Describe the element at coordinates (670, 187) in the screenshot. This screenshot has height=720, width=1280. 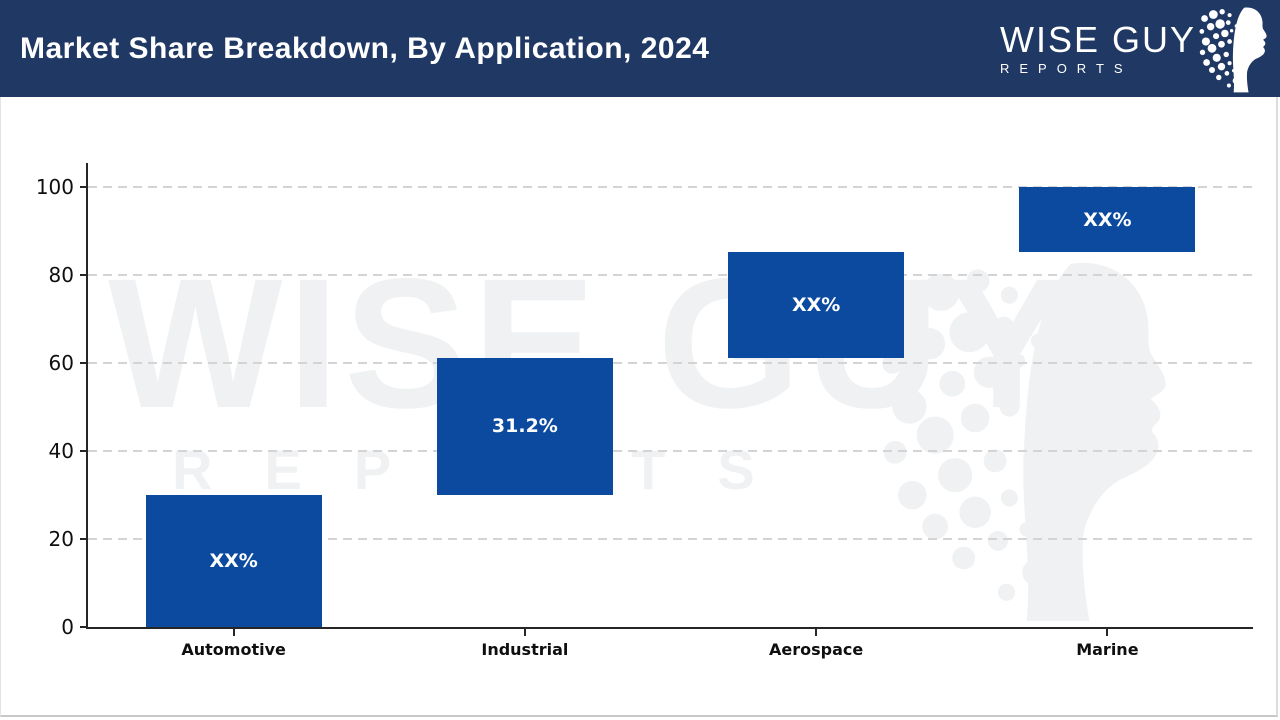
I see `gridline-y100` at that location.